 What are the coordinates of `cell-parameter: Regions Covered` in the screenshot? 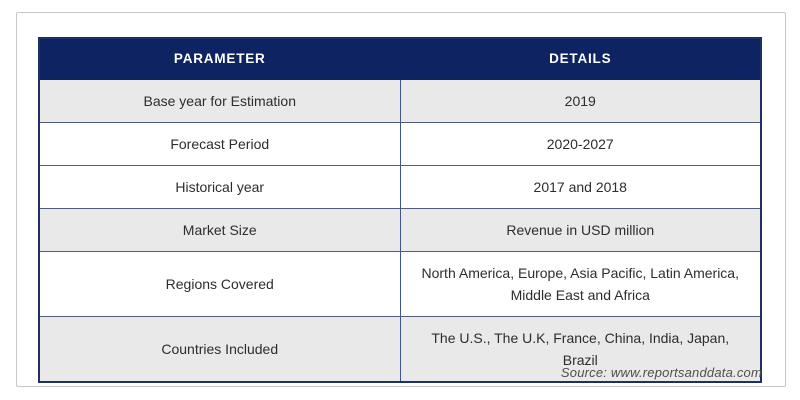 It's located at (219, 283).